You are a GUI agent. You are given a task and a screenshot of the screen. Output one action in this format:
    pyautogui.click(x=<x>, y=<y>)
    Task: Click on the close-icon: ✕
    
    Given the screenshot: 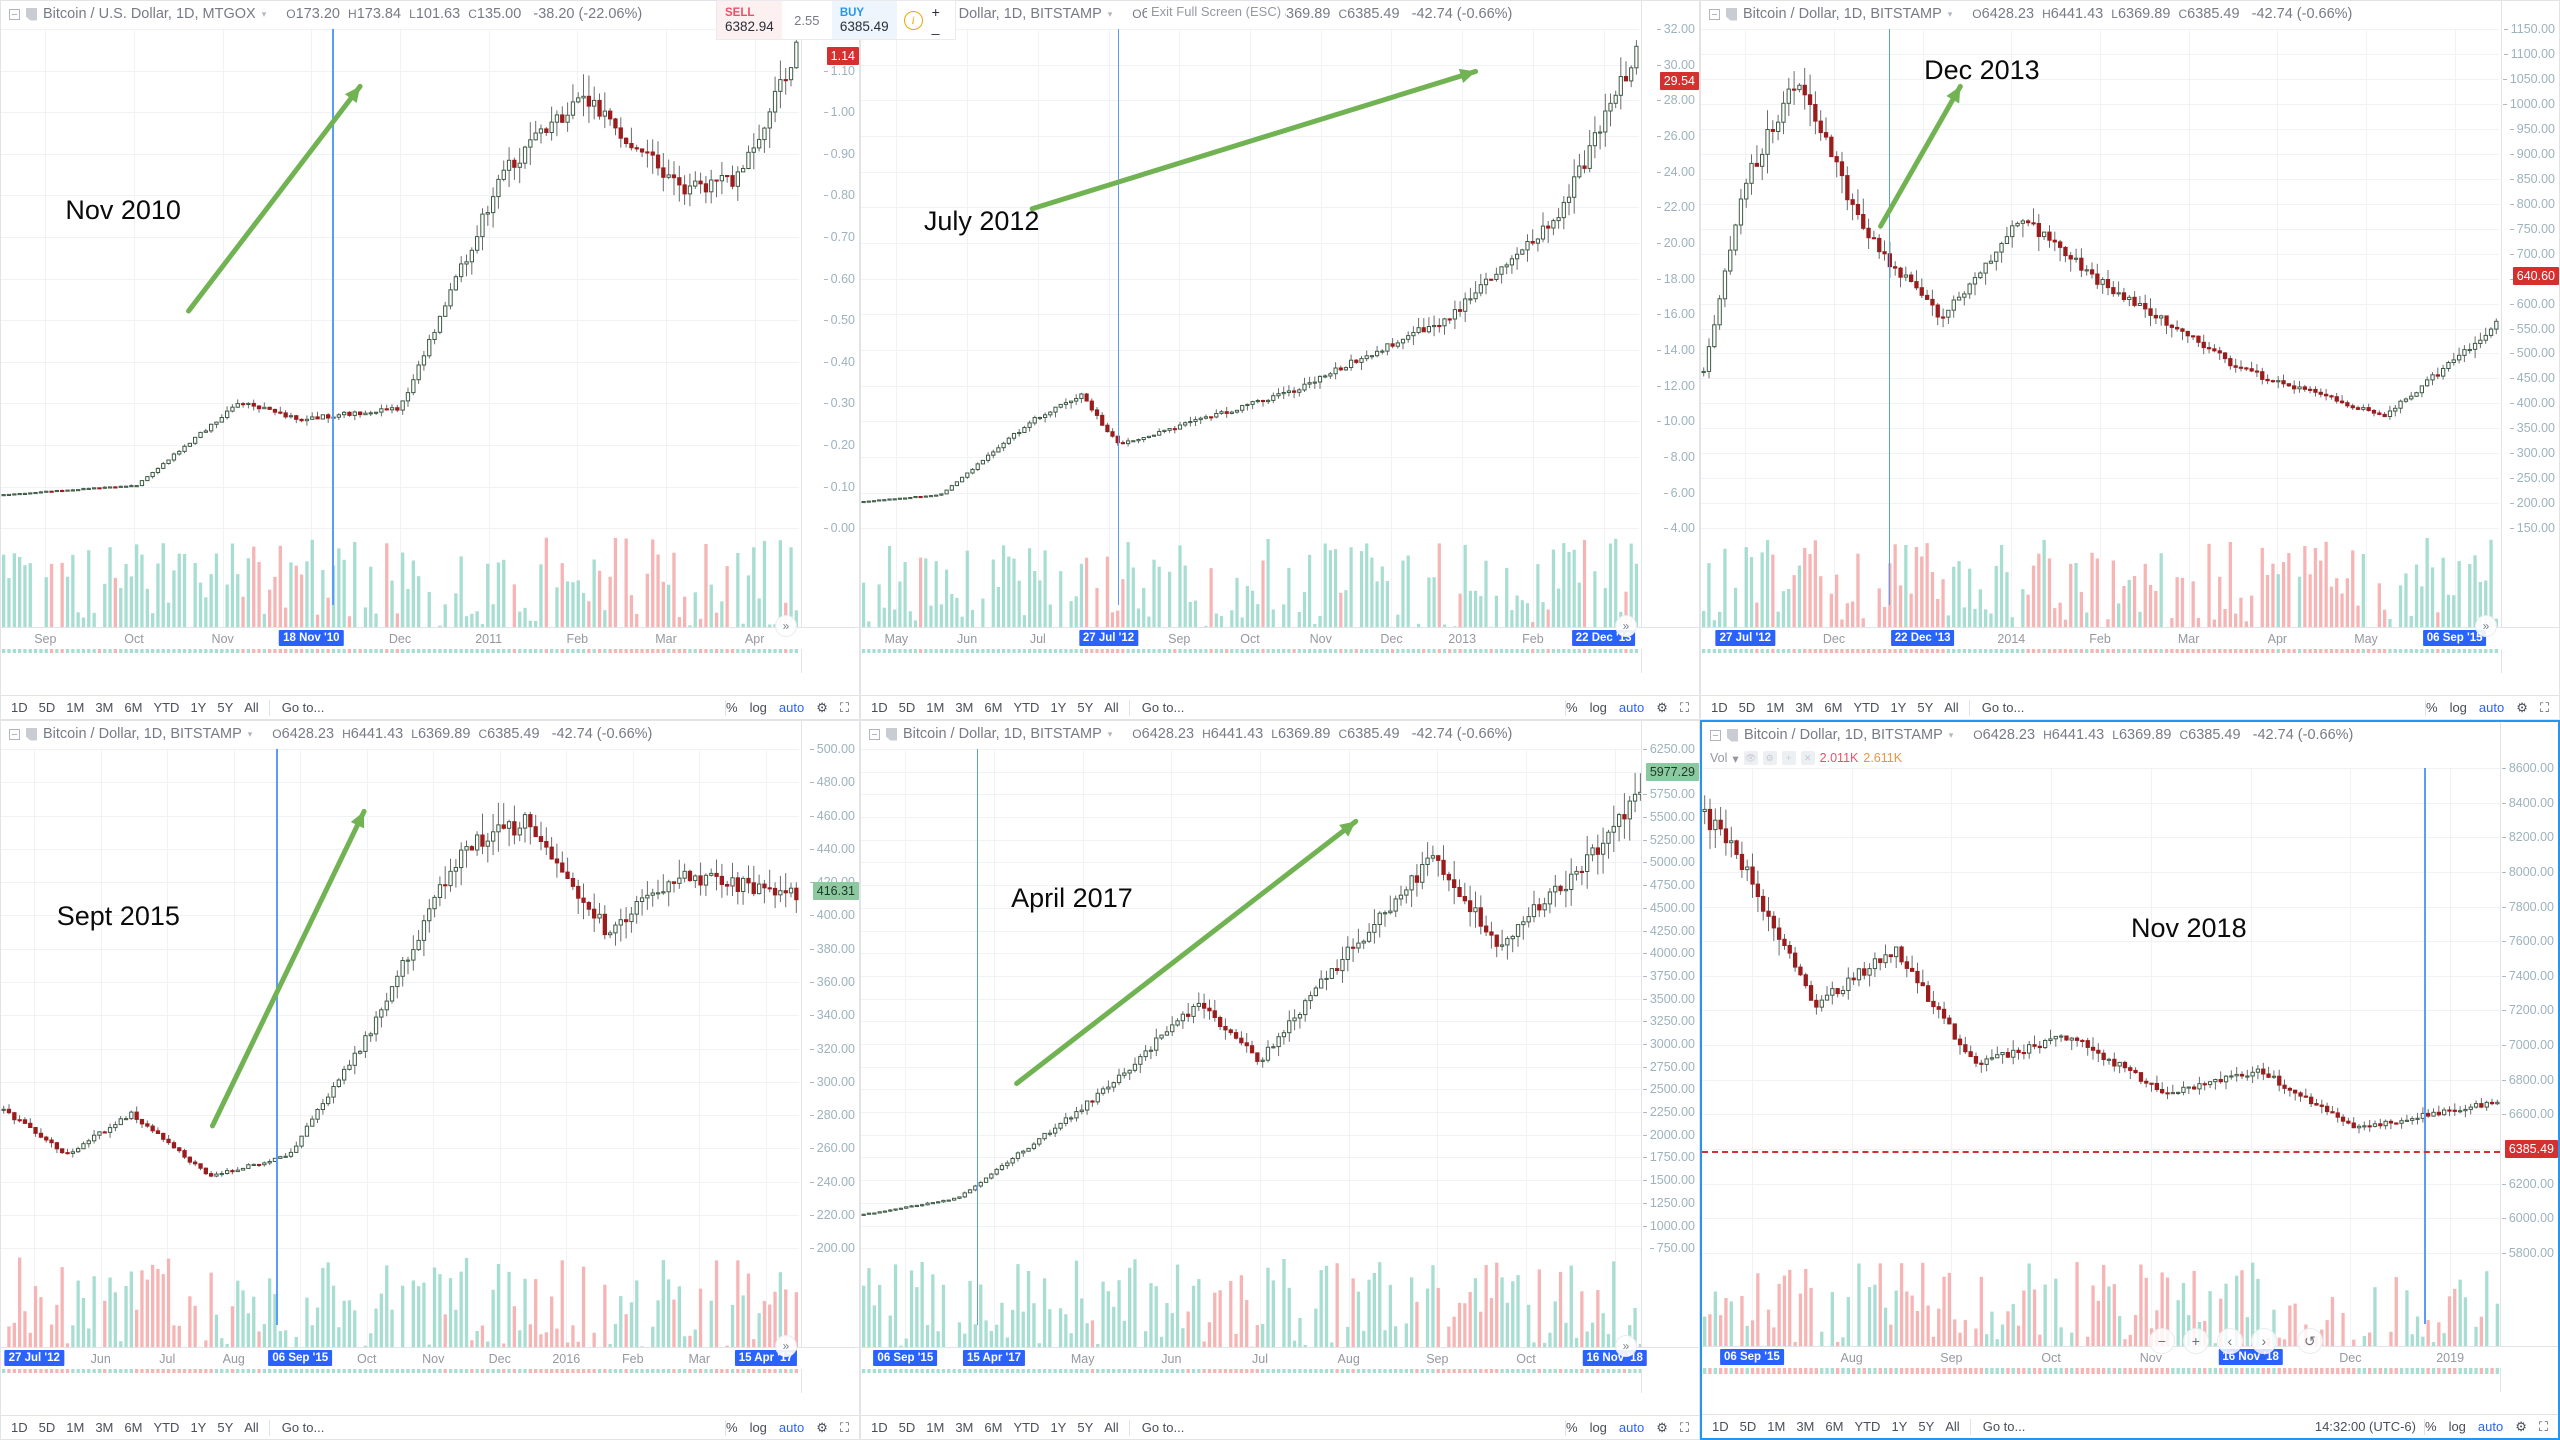 What is the action you would take?
    pyautogui.click(x=1807, y=758)
    